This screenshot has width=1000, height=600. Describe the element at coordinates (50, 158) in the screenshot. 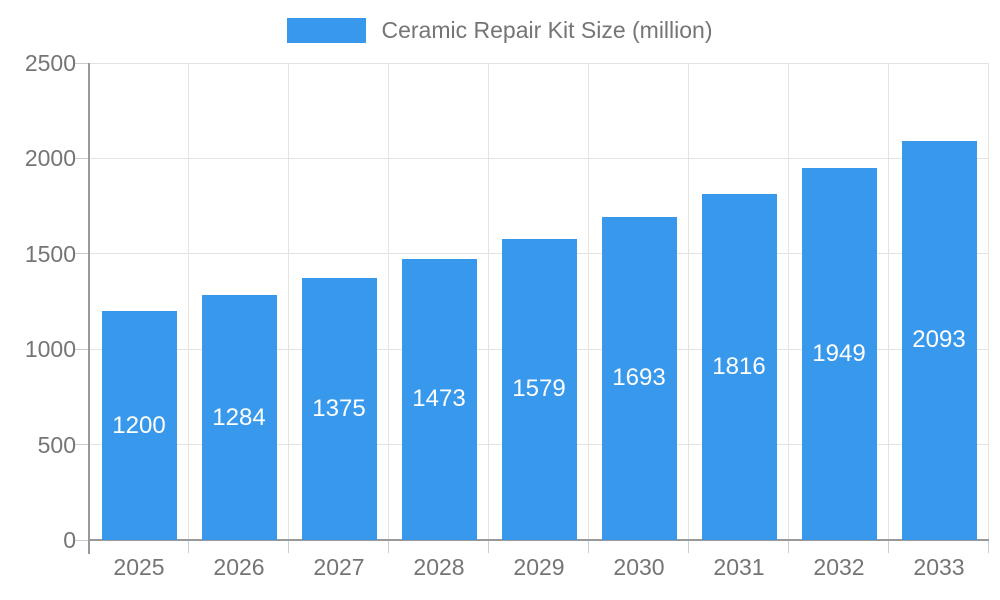

I see `y-tick-label: 2000` at that location.